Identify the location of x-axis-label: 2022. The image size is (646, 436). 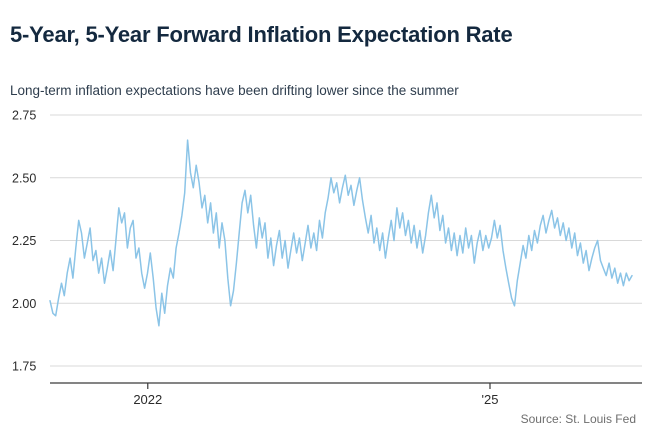
(147, 399).